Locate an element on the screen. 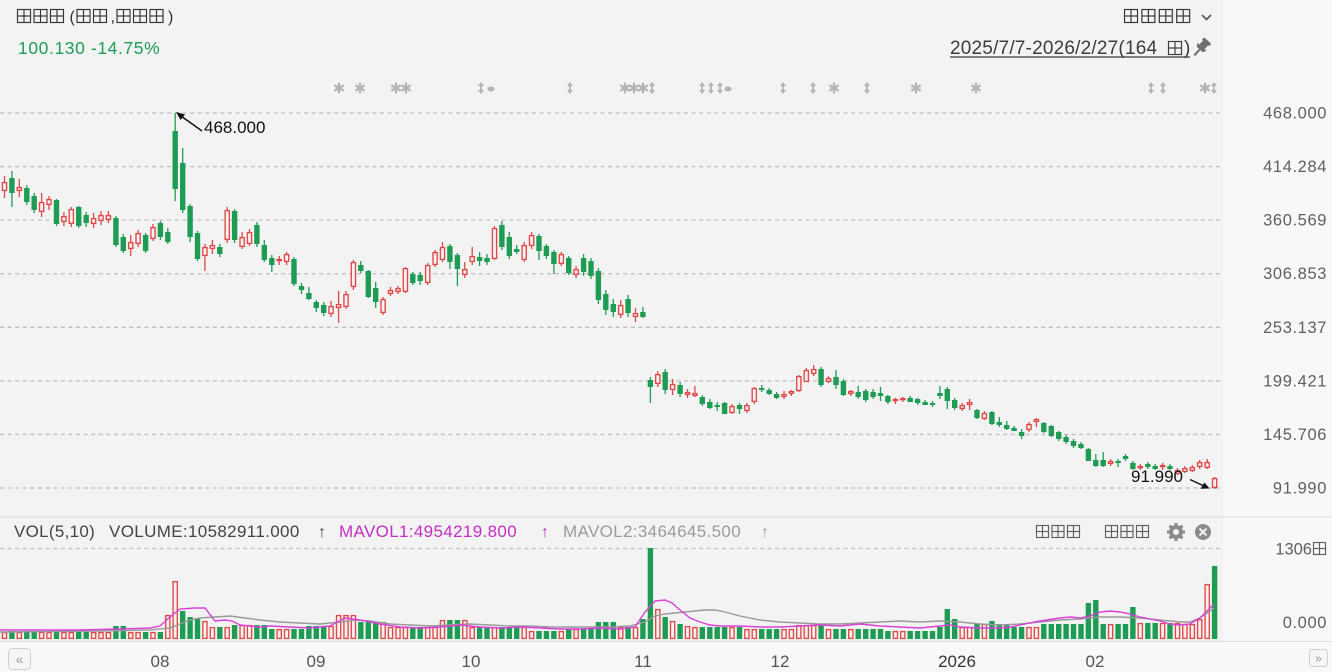  svg-text: 2025/7/7-2026/2/27(164 is located at coordinates (1053, 48).